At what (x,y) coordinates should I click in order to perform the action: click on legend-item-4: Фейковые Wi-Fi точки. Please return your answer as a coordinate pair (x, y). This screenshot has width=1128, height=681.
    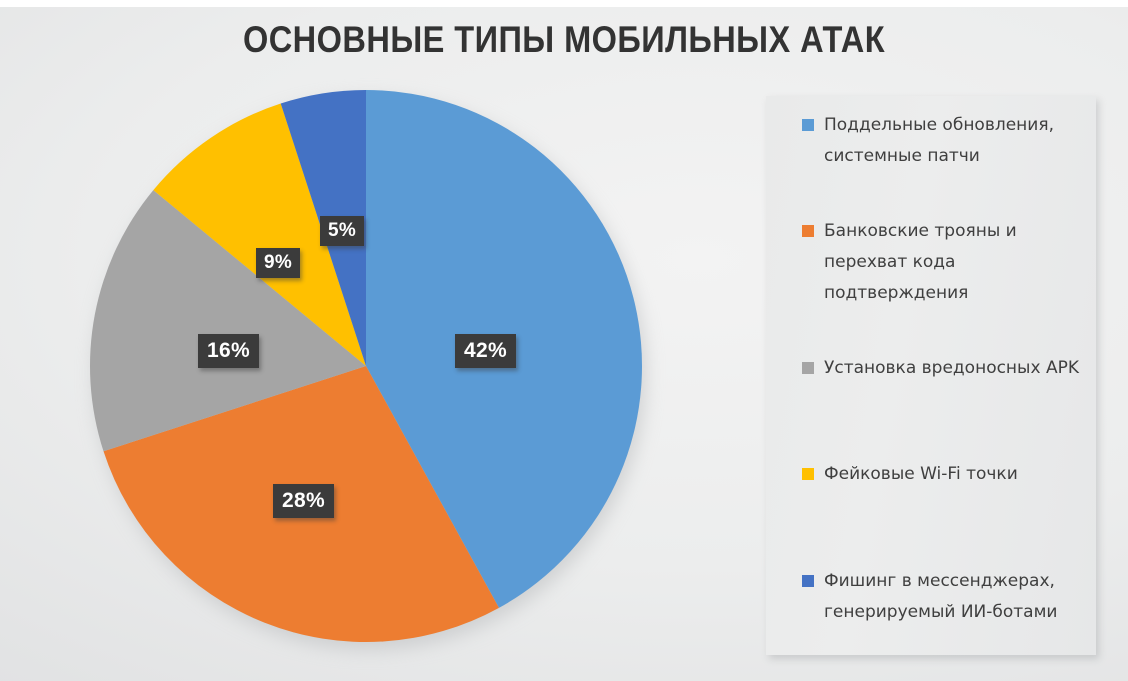
    Looking at the image, I should click on (945, 474).